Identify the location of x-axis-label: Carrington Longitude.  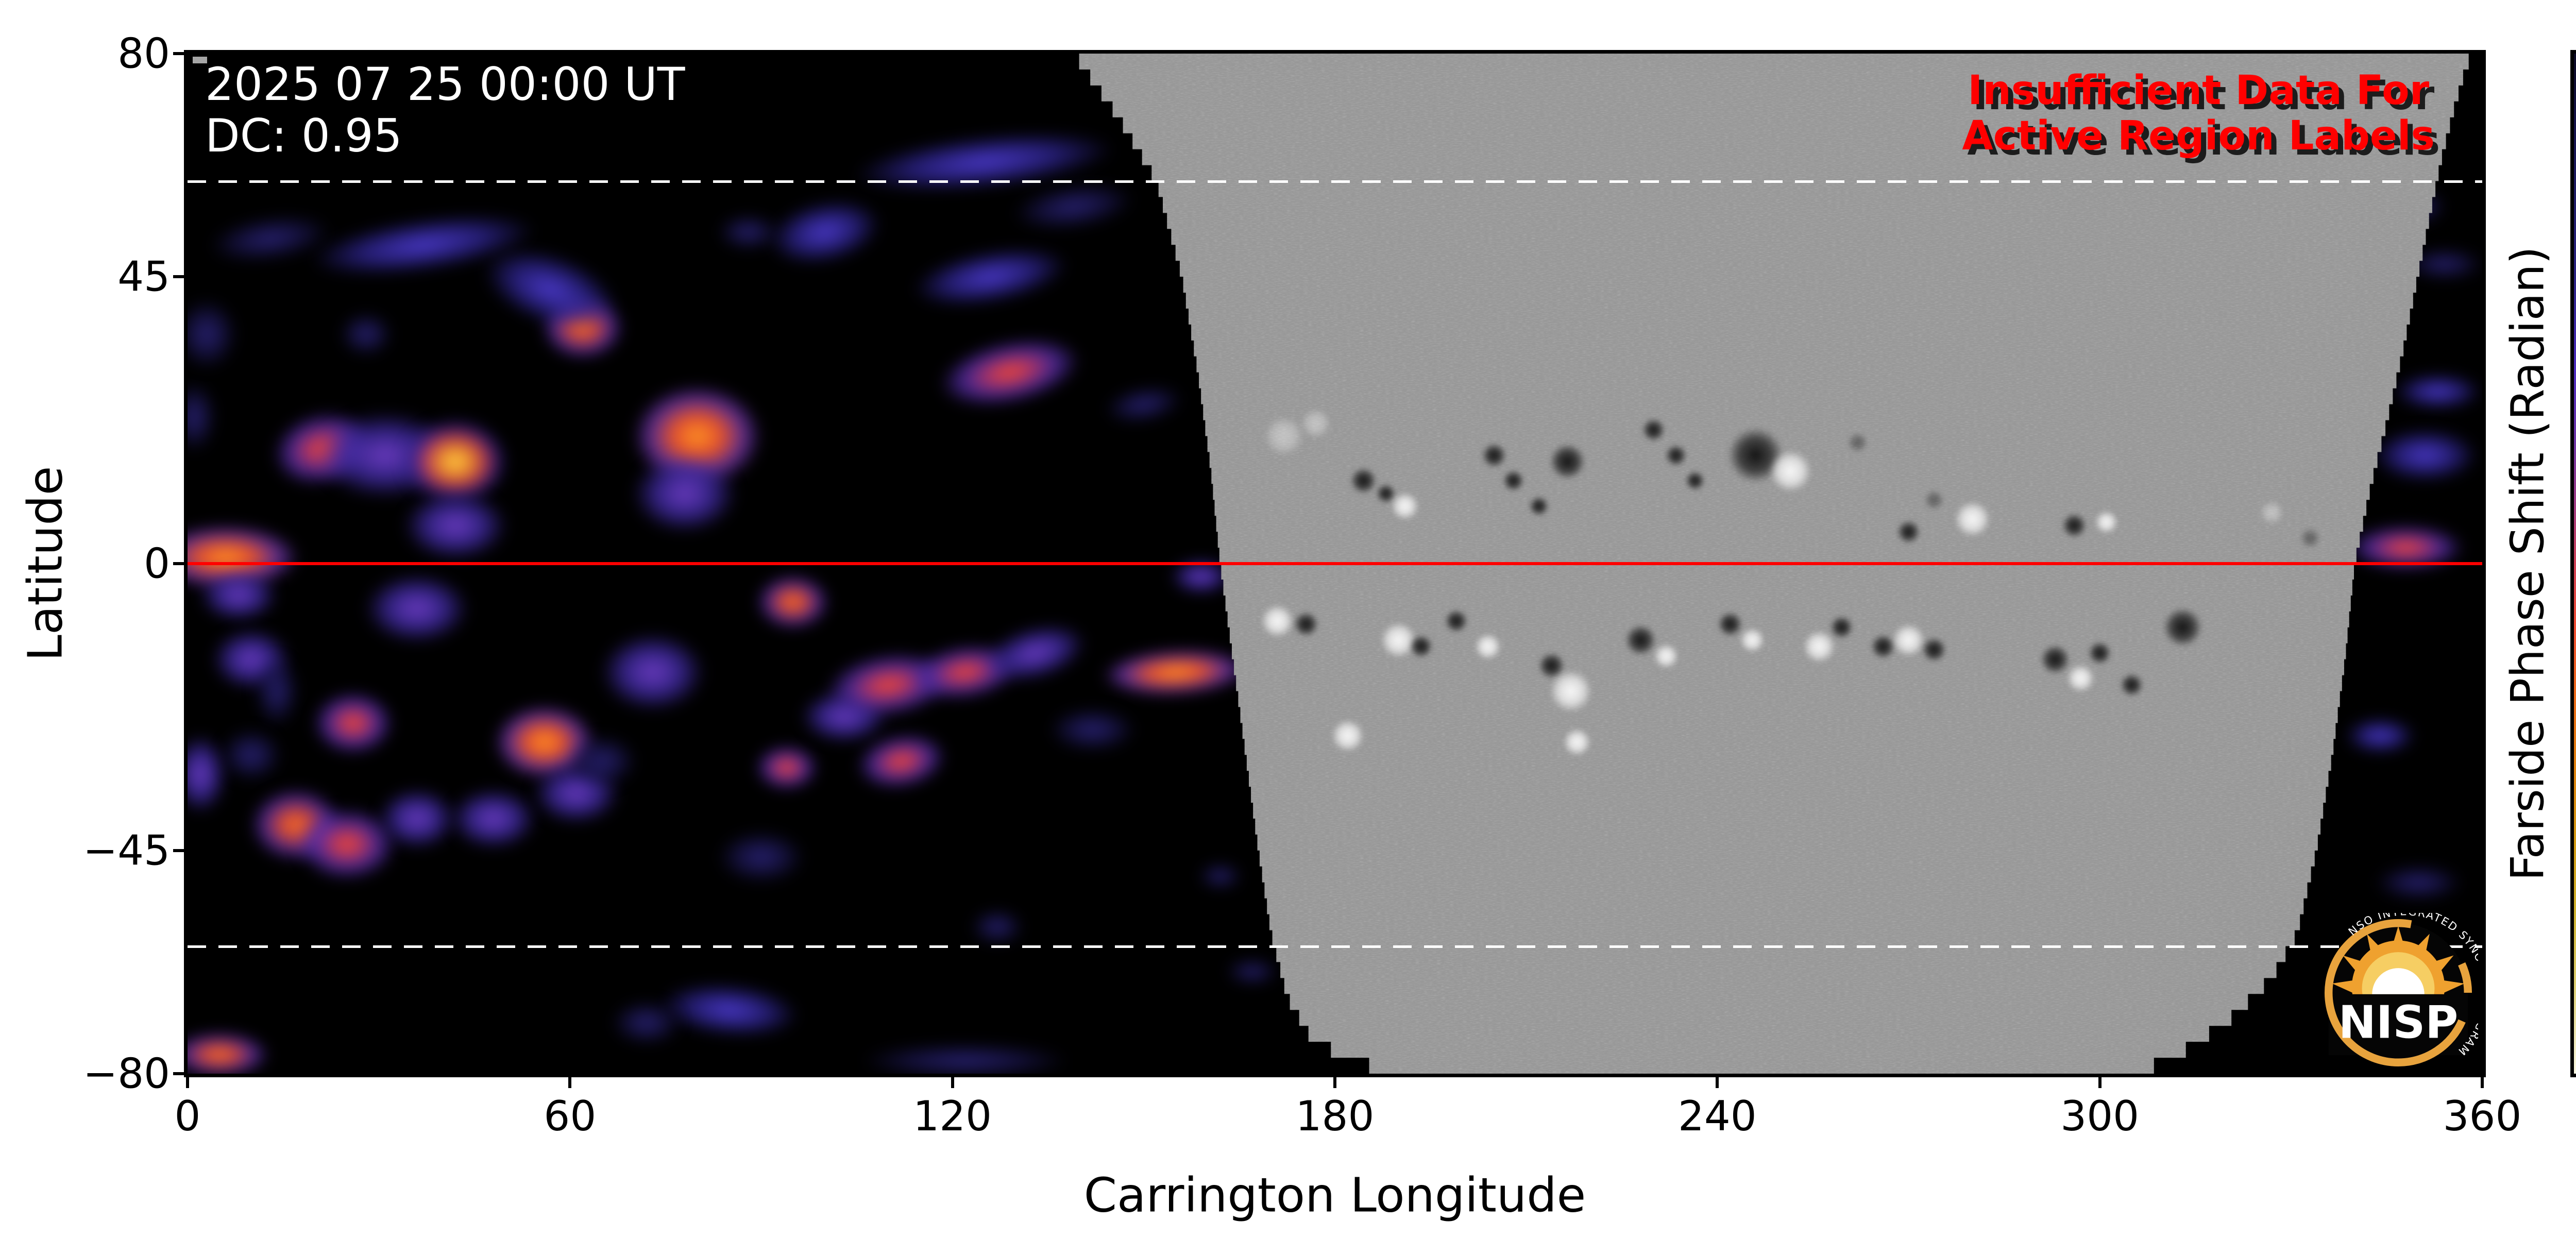
(1334, 1195).